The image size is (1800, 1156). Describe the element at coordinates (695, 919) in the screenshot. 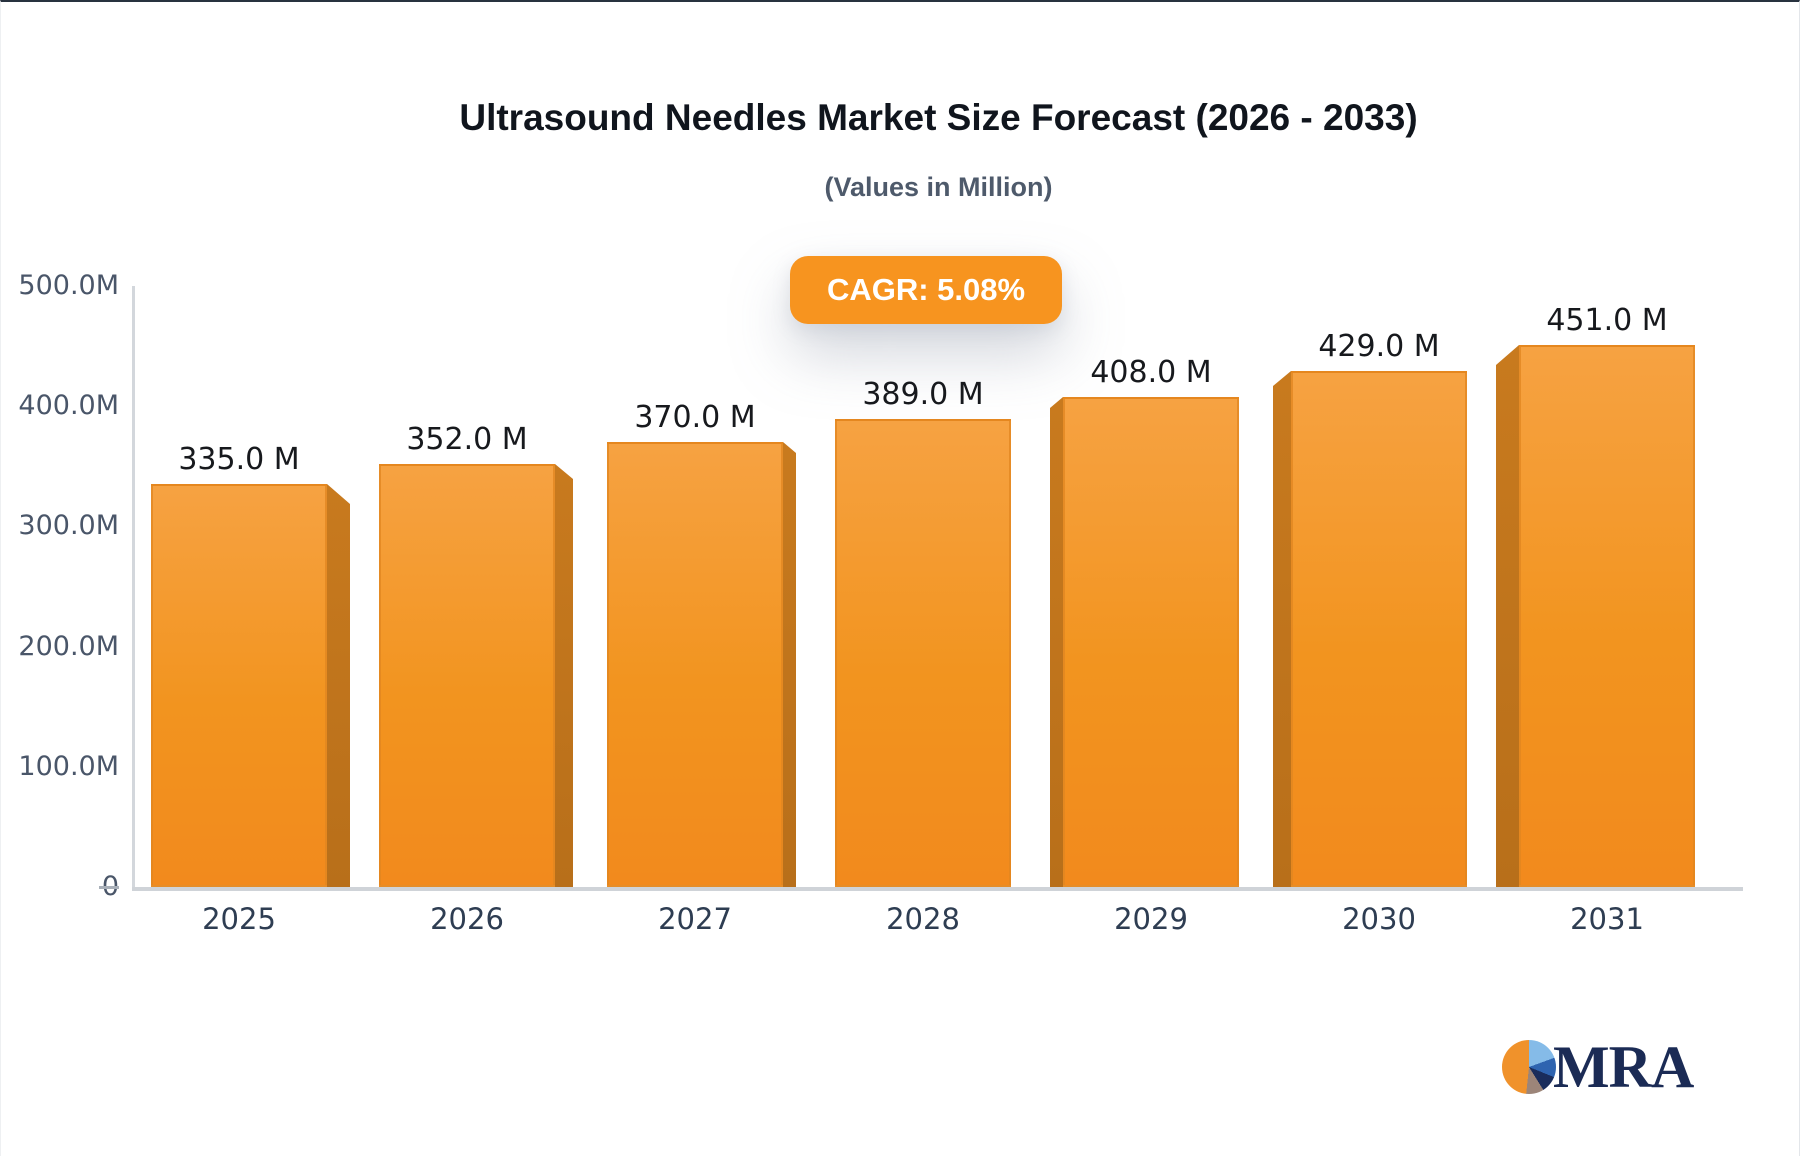

I see `x-axis-label-2027: 2027` at that location.